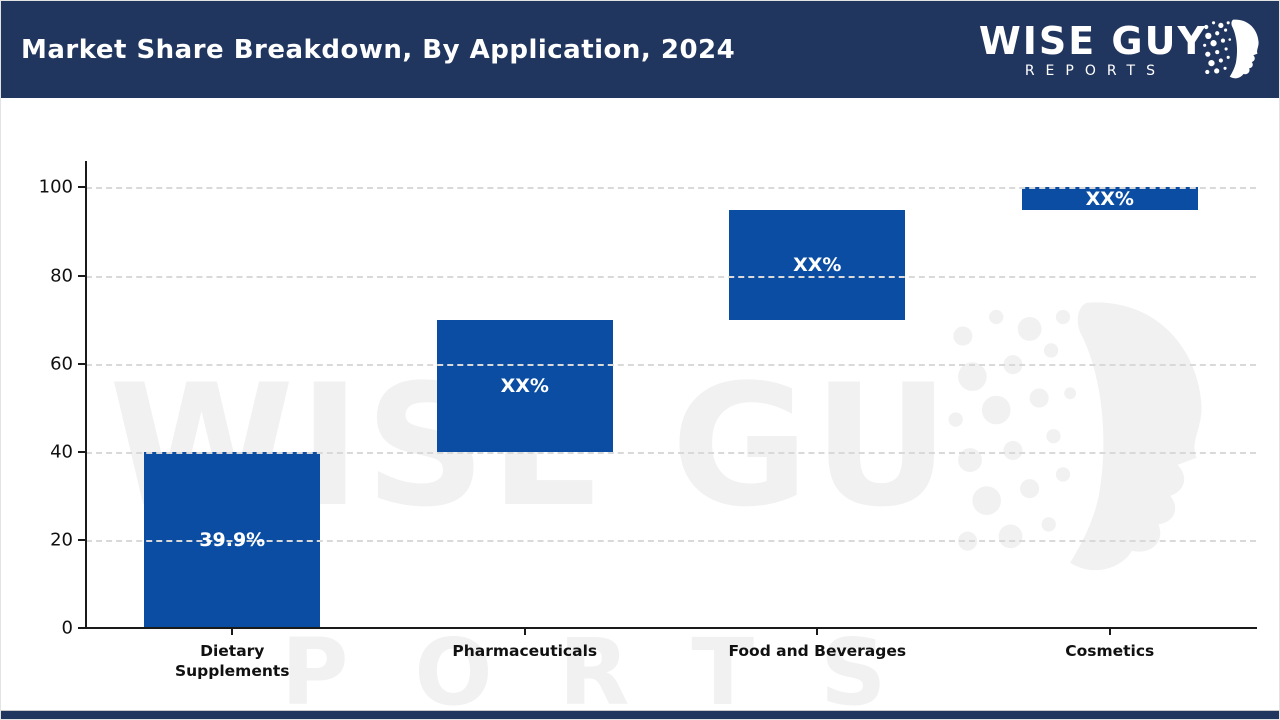 Image resolution: width=1280 pixels, height=720 pixels. I want to click on bar-pharmaceuticals, so click(524, 386).